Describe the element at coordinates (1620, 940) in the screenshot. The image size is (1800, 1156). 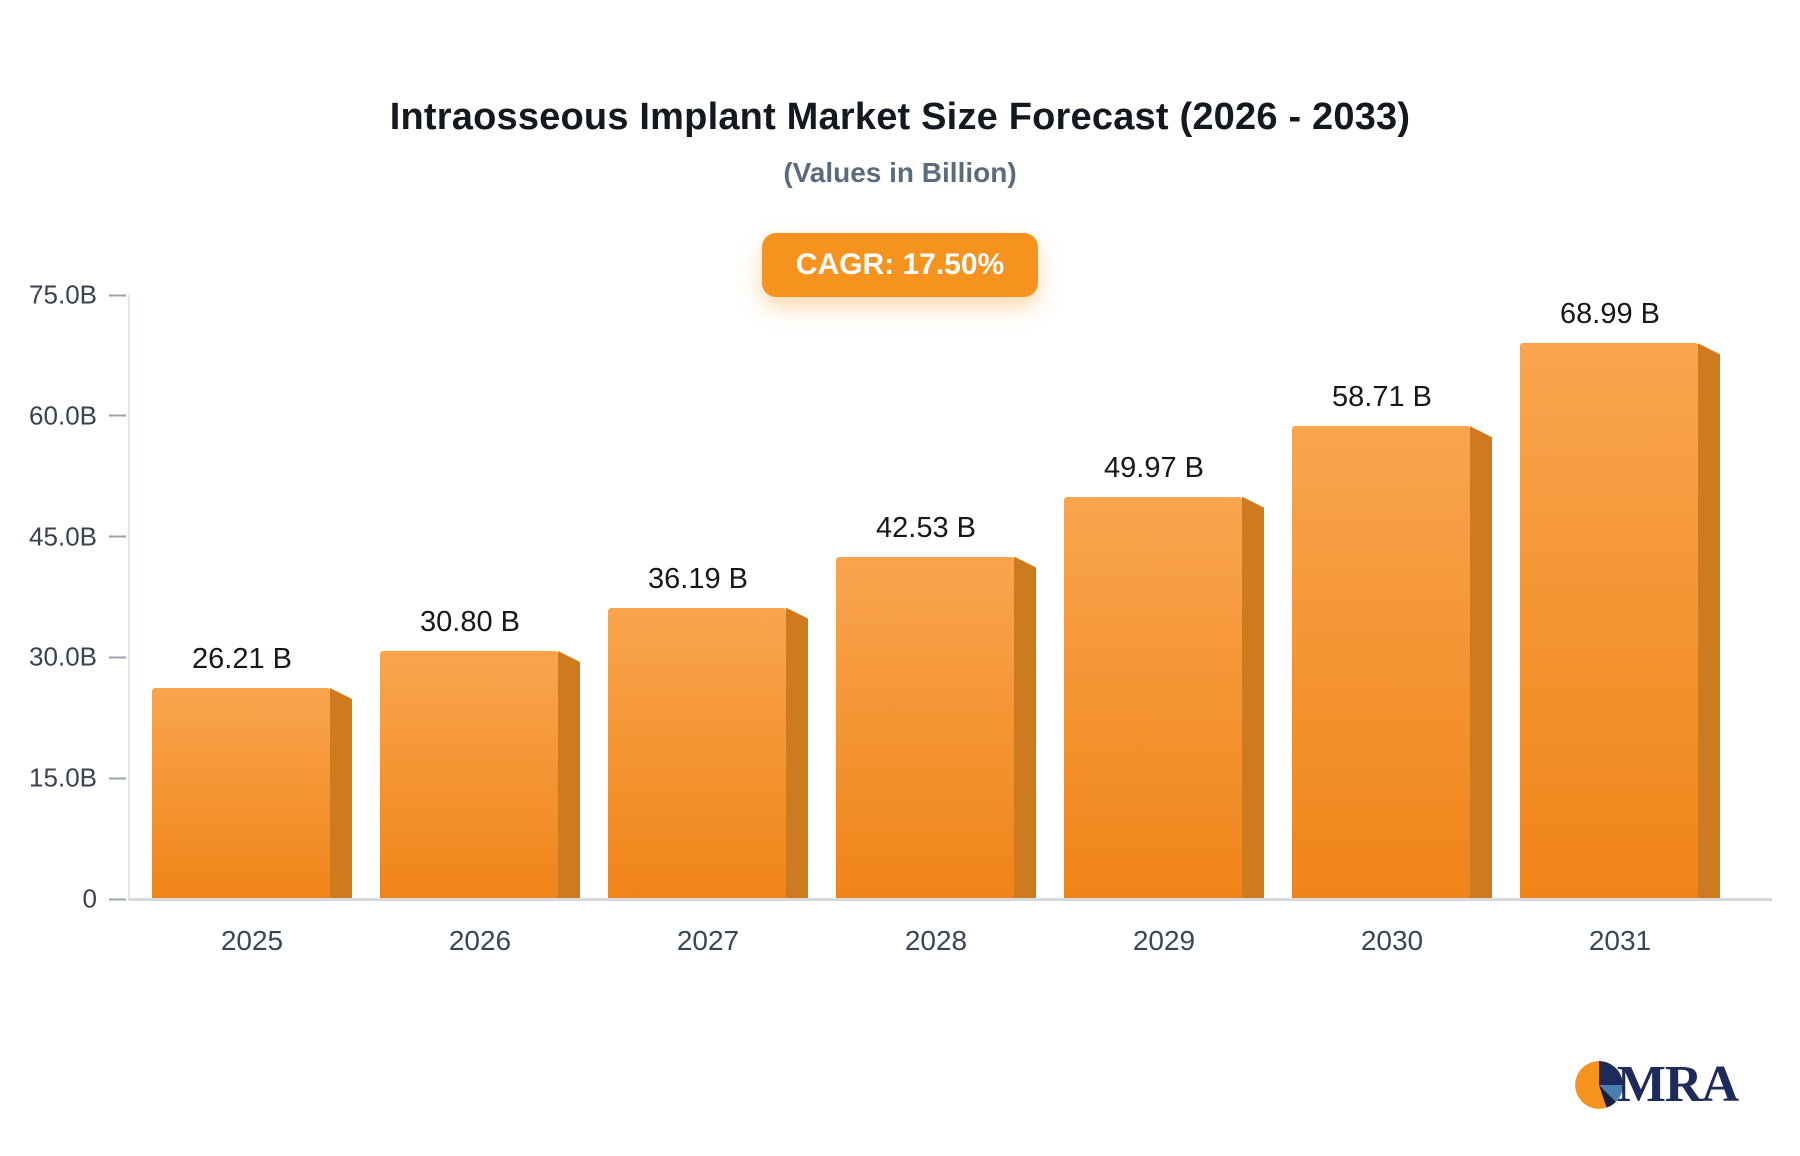
I see `x-tick-label: 2031` at that location.